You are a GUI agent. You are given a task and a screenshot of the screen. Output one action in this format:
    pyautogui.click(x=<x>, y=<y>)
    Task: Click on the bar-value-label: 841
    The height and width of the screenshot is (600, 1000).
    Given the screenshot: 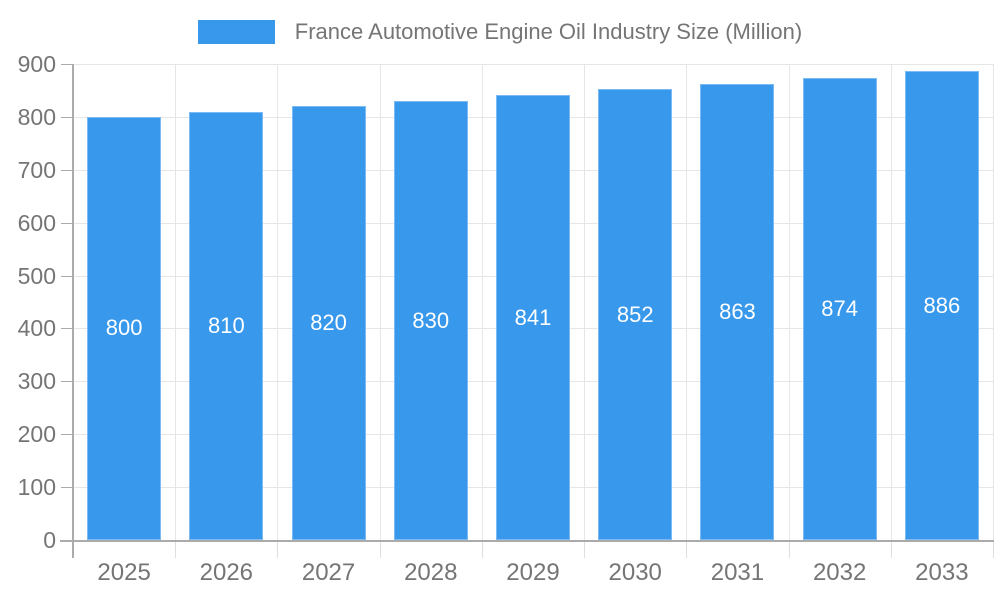 What is the action you would take?
    pyautogui.click(x=533, y=317)
    